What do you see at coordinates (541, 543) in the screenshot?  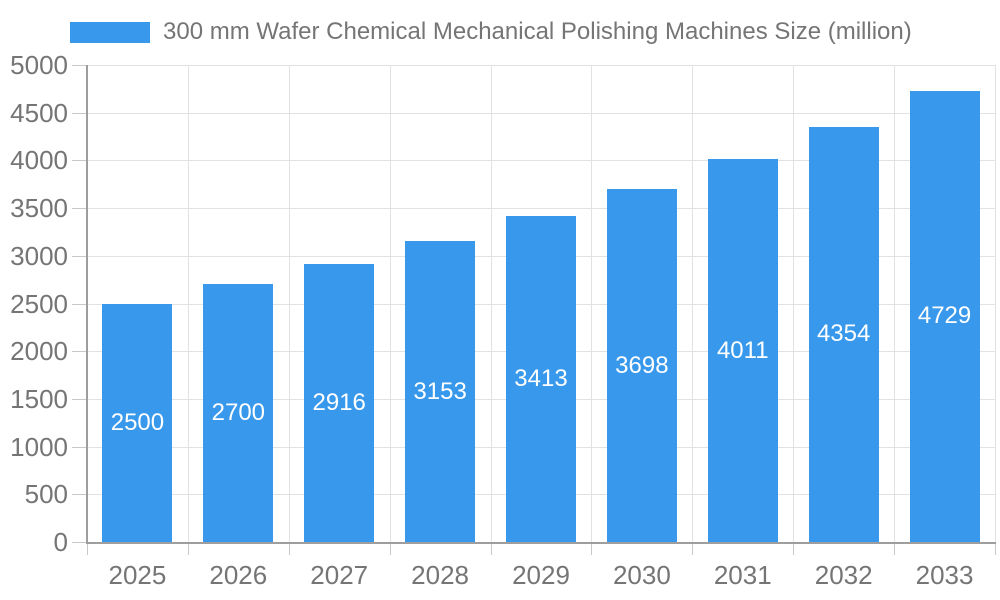 I see `x-axis-line` at bounding box center [541, 543].